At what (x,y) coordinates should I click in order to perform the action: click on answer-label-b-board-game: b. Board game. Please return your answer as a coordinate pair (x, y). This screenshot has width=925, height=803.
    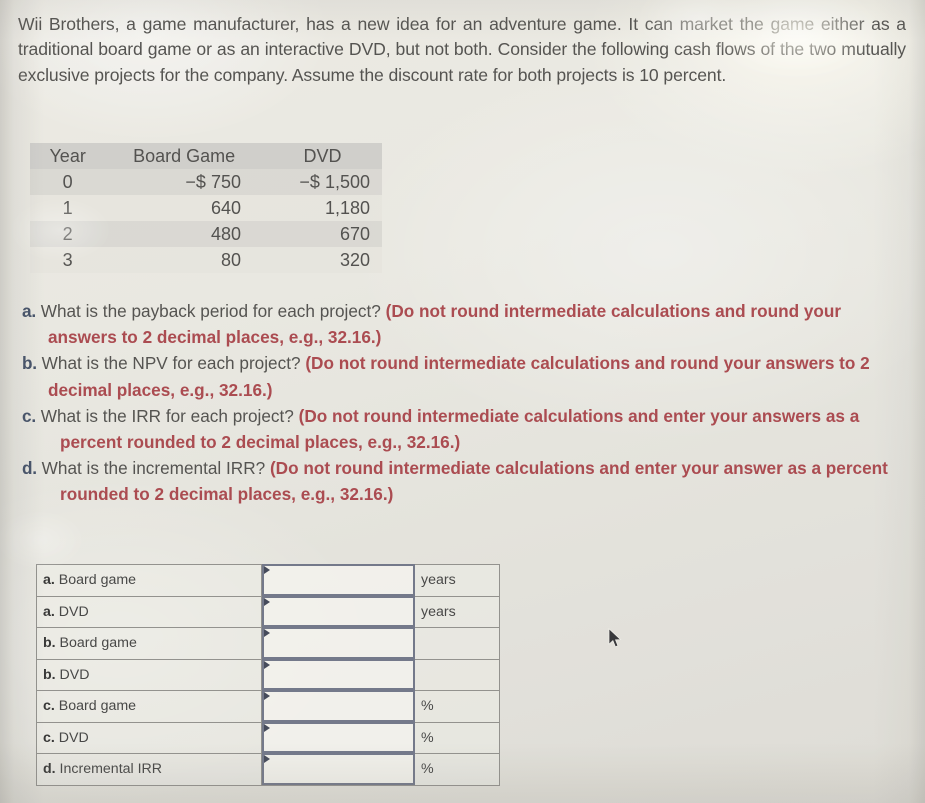
    Looking at the image, I should click on (149, 643).